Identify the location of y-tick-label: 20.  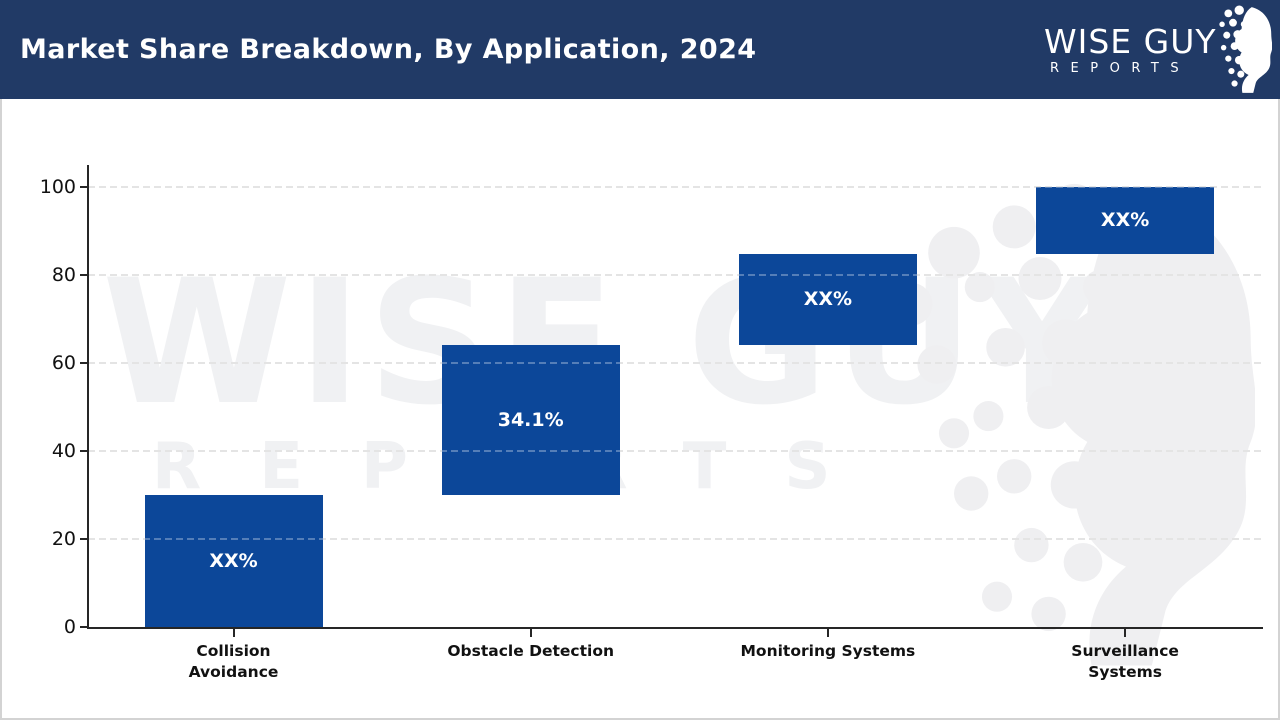
(63, 539).